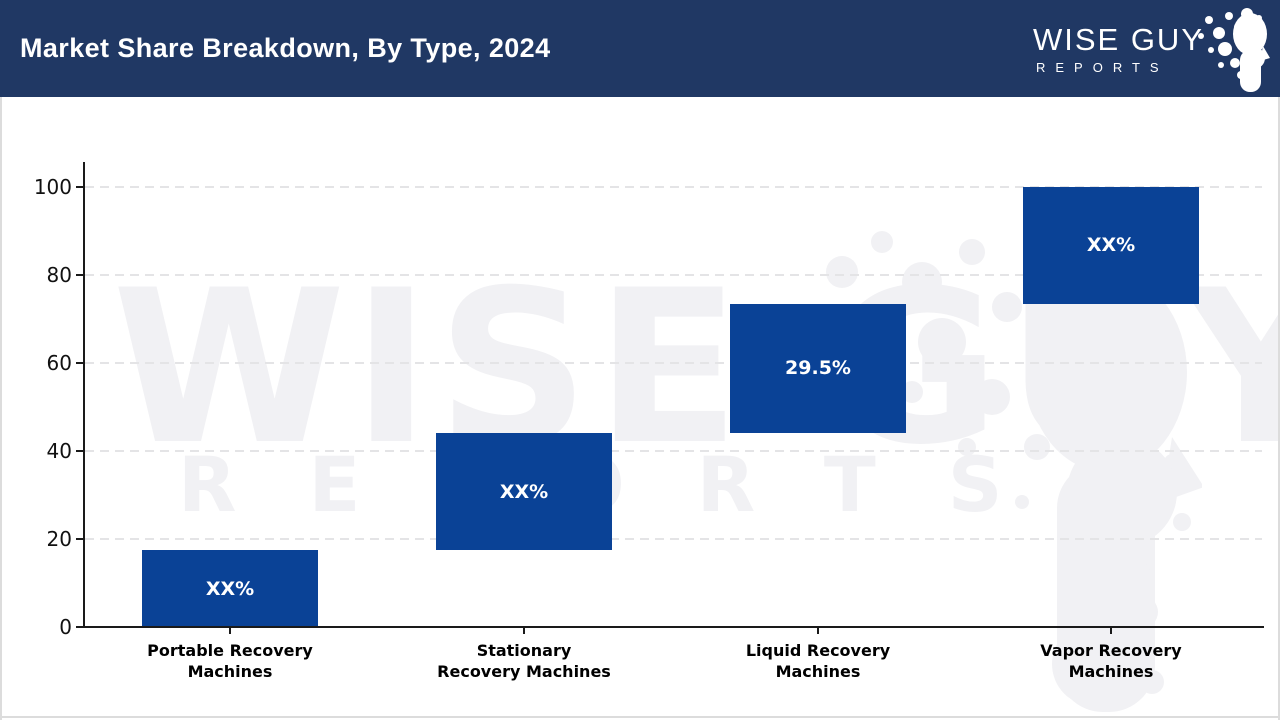  I want to click on wise-guy-reports-logo: WISE GUY REPORTS, so click(1151, 49).